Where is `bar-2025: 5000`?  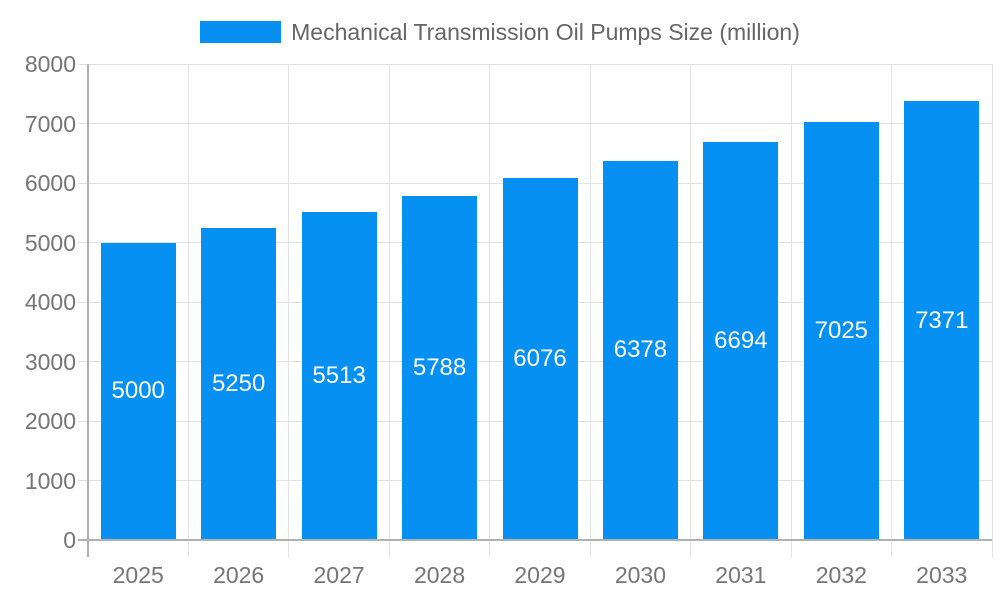 bar-2025: 5000 is located at coordinates (138, 391).